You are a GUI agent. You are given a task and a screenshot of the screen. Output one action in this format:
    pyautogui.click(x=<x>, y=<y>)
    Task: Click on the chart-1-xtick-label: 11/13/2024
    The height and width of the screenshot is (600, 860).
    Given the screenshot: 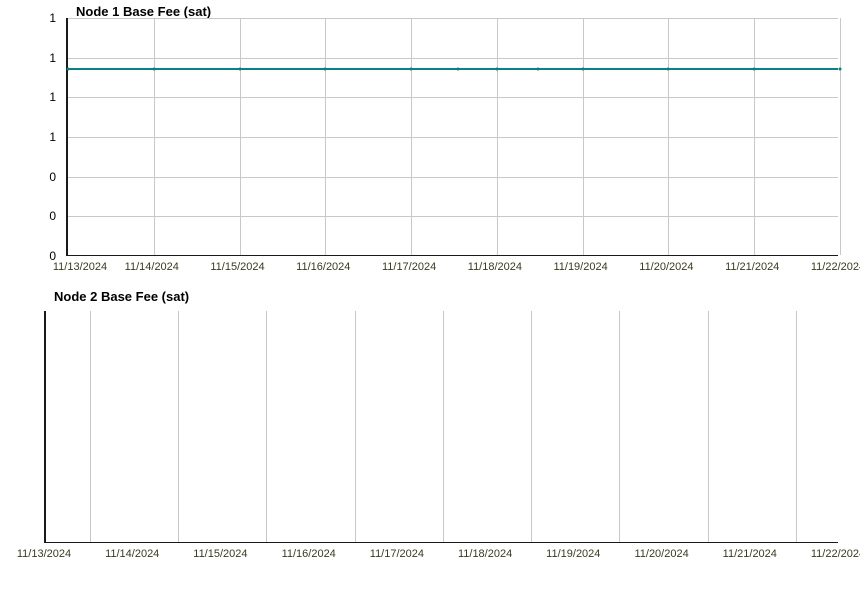 What is the action you would take?
    pyautogui.click(x=80, y=267)
    